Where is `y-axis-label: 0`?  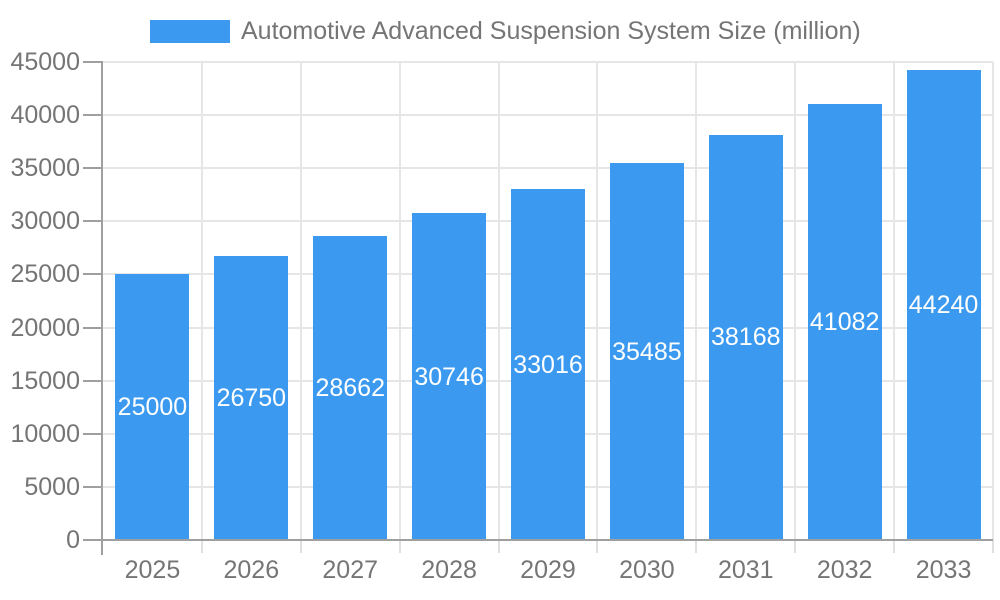 y-axis-label: 0 is located at coordinates (73, 540).